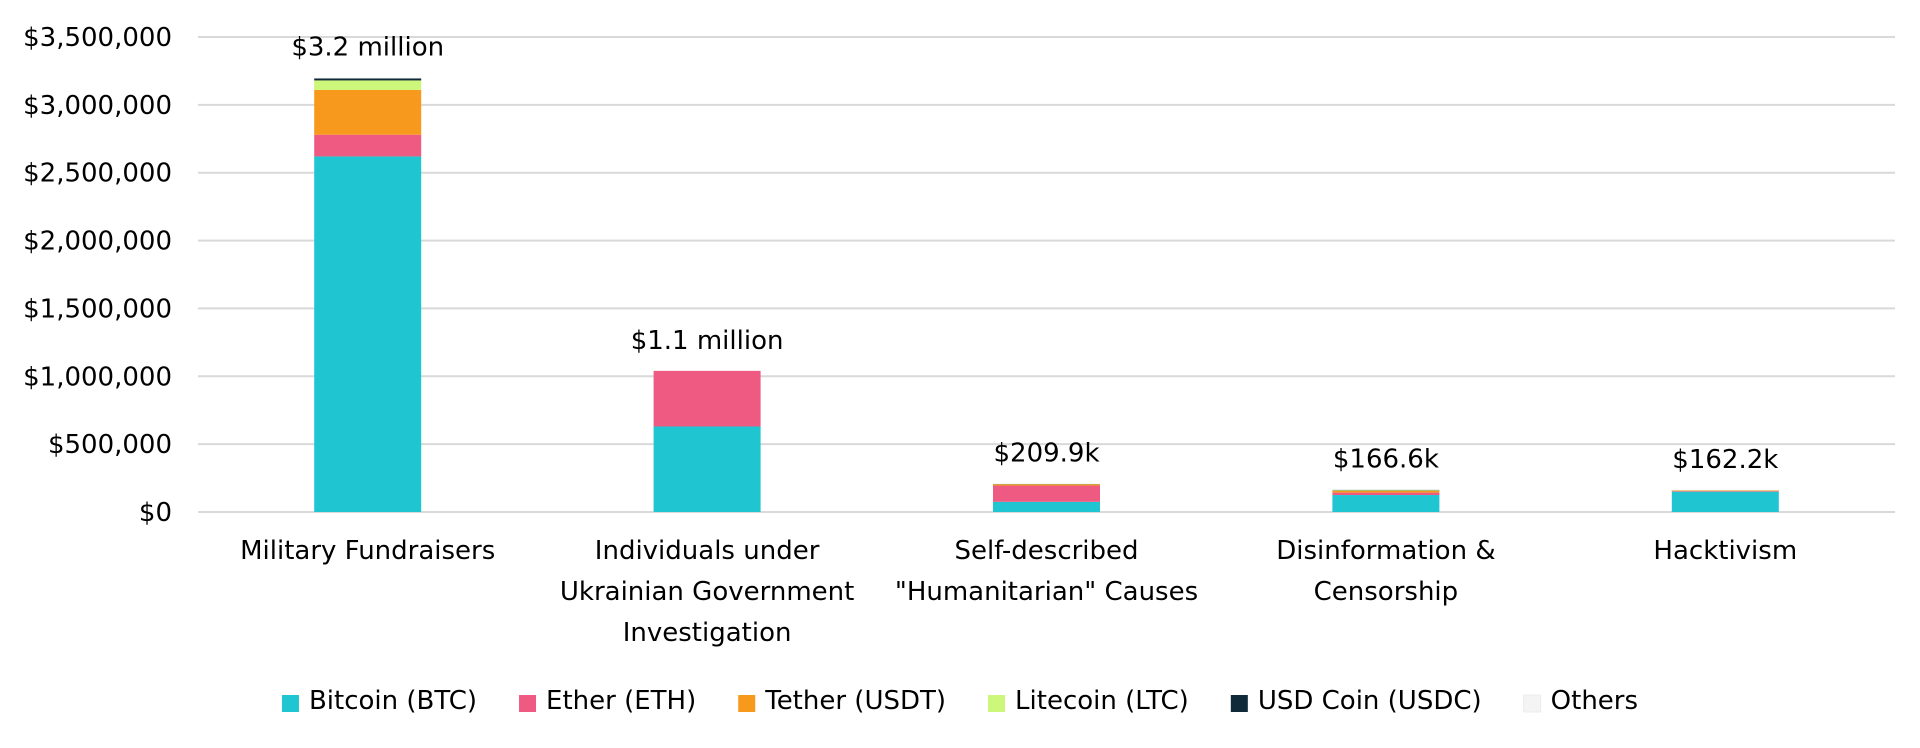  What do you see at coordinates (110, 445) in the screenshot?
I see `y-tick-label: $500,000` at bounding box center [110, 445].